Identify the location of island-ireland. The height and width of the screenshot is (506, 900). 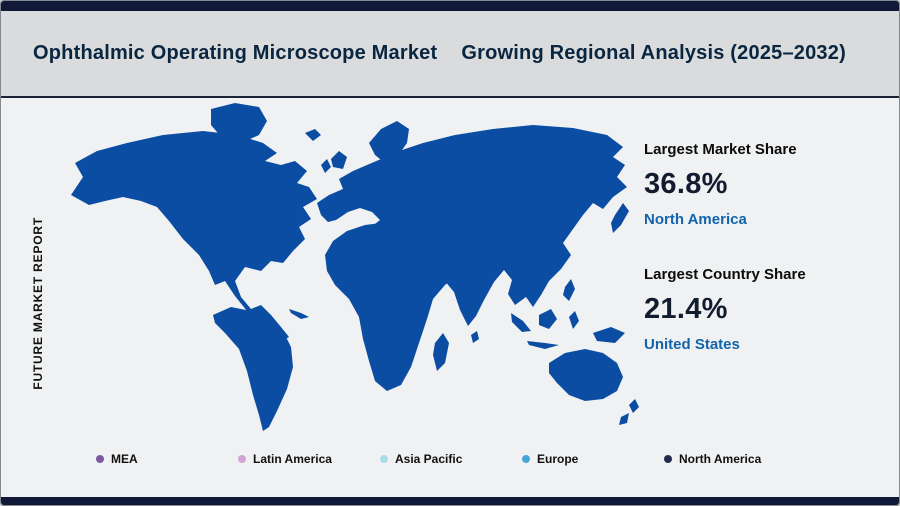
(326, 166).